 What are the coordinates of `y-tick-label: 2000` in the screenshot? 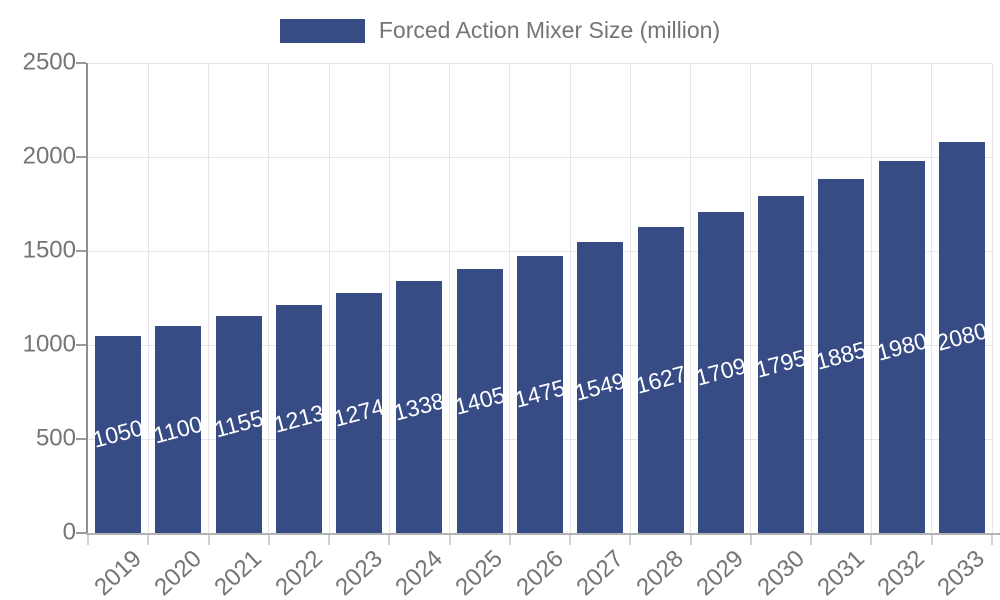 It's located at (49, 156).